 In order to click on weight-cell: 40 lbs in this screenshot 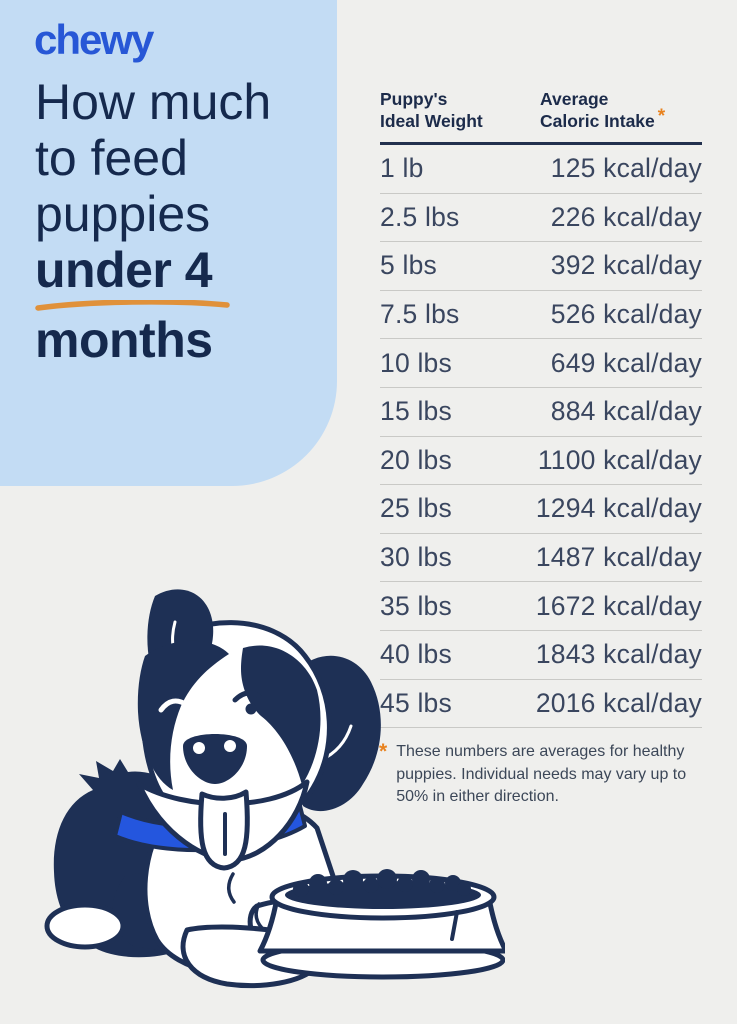, I will do `click(416, 654)`.